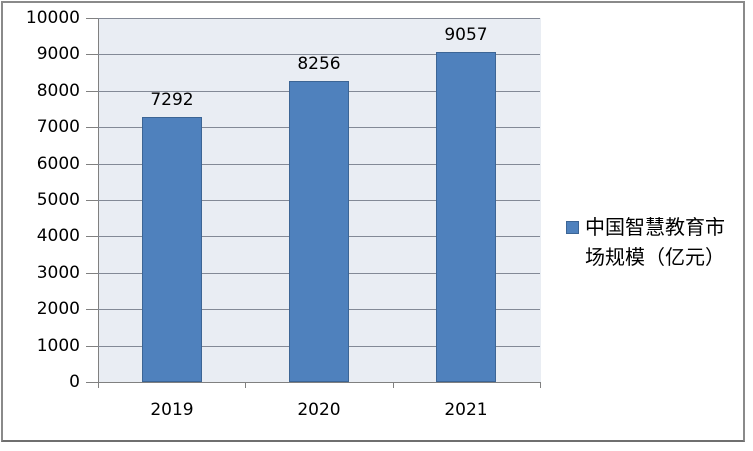  What do you see at coordinates (319, 231) in the screenshot?
I see `bar-2020` at bounding box center [319, 231].